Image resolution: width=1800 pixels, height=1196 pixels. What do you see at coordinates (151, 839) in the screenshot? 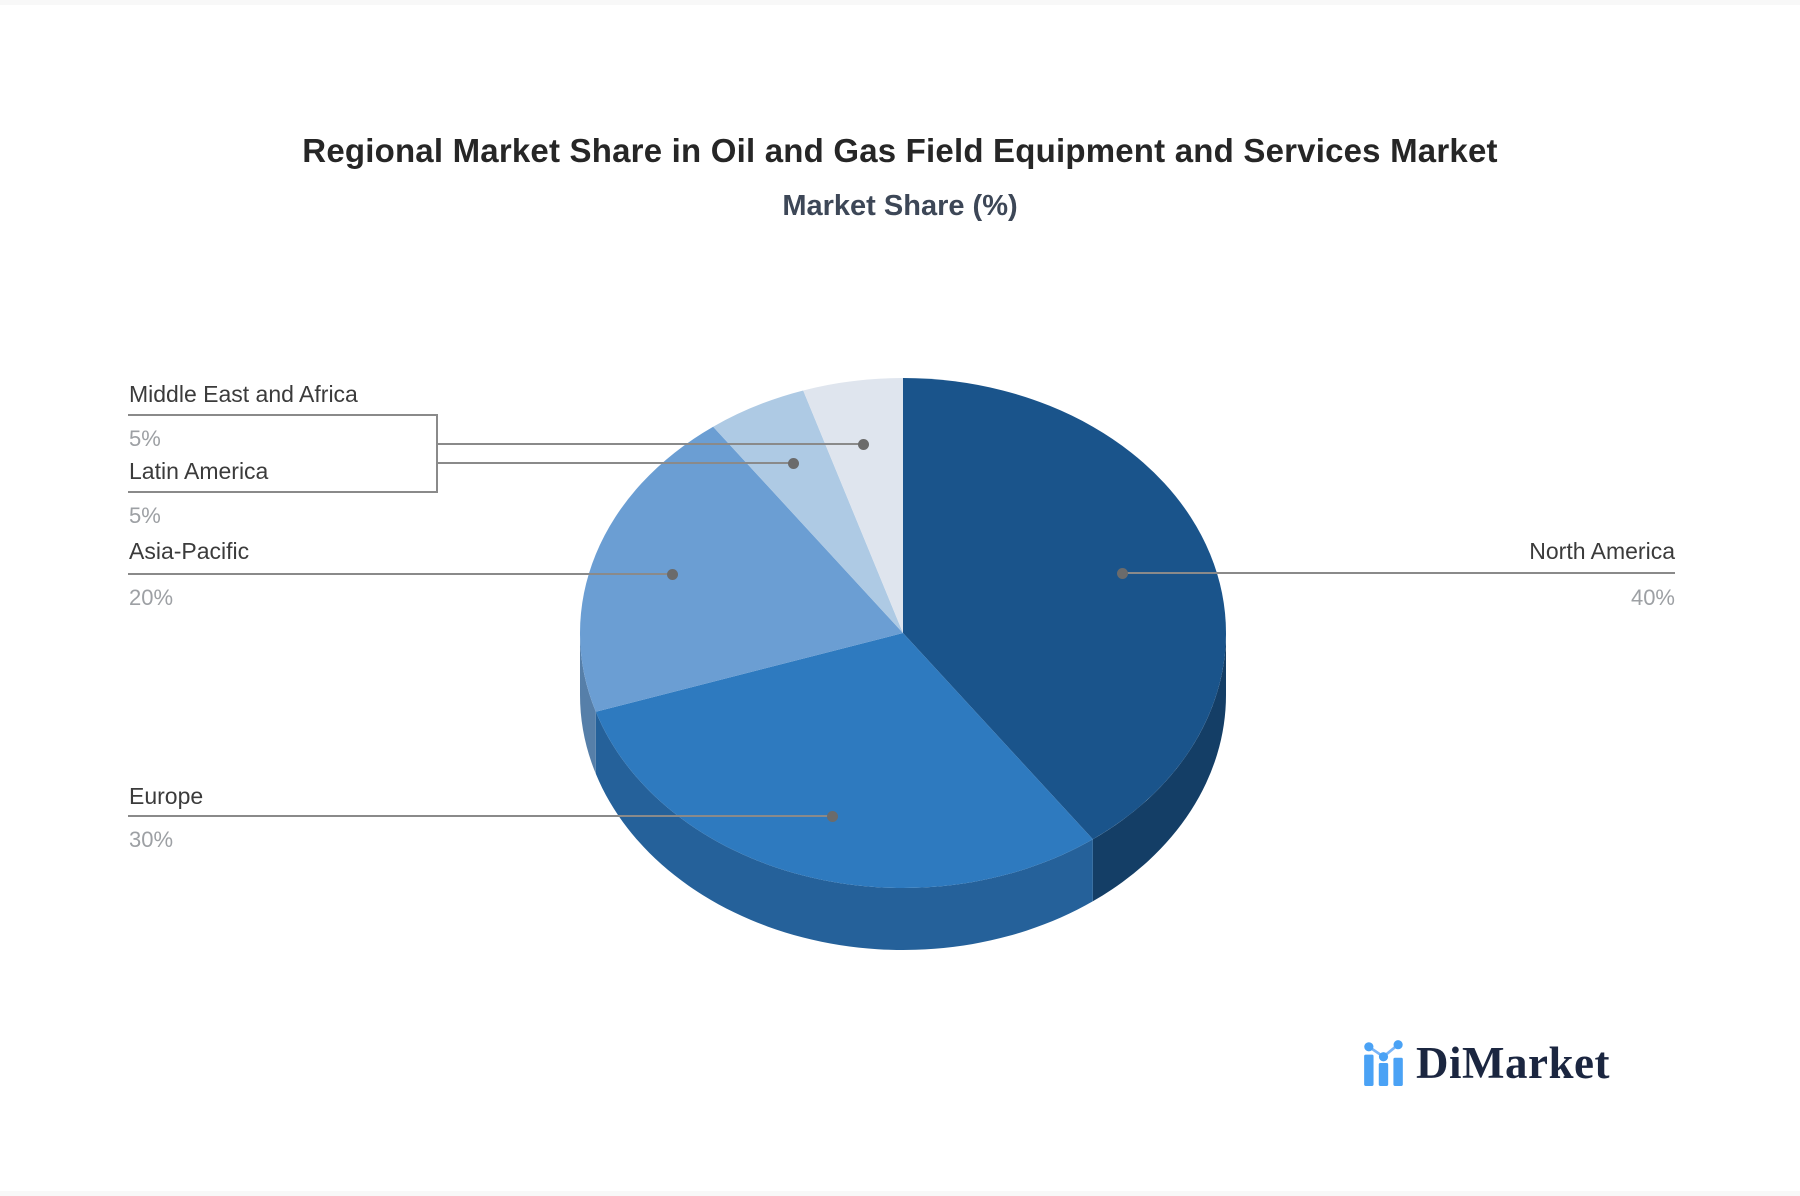
I see `callout-value-europe: 30%` at bounding box center [151, 839].